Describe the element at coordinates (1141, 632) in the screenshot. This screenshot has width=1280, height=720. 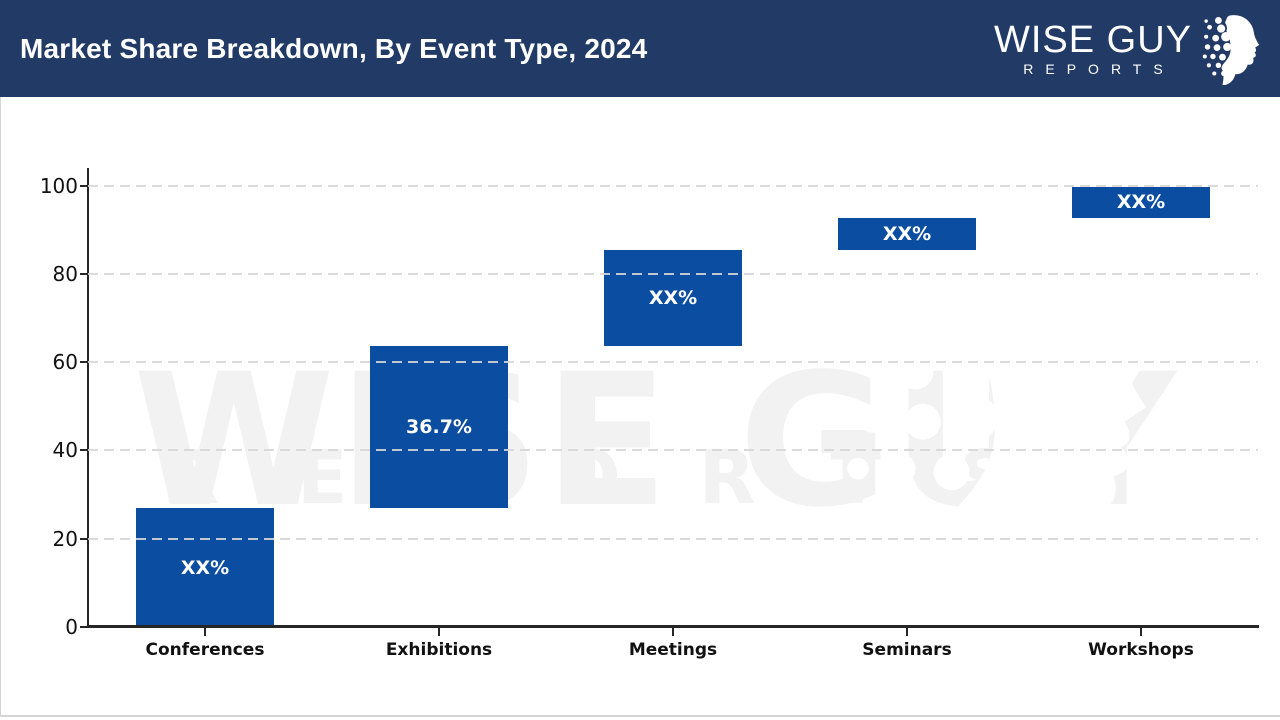
I see `x-tick-workshops` at that location.